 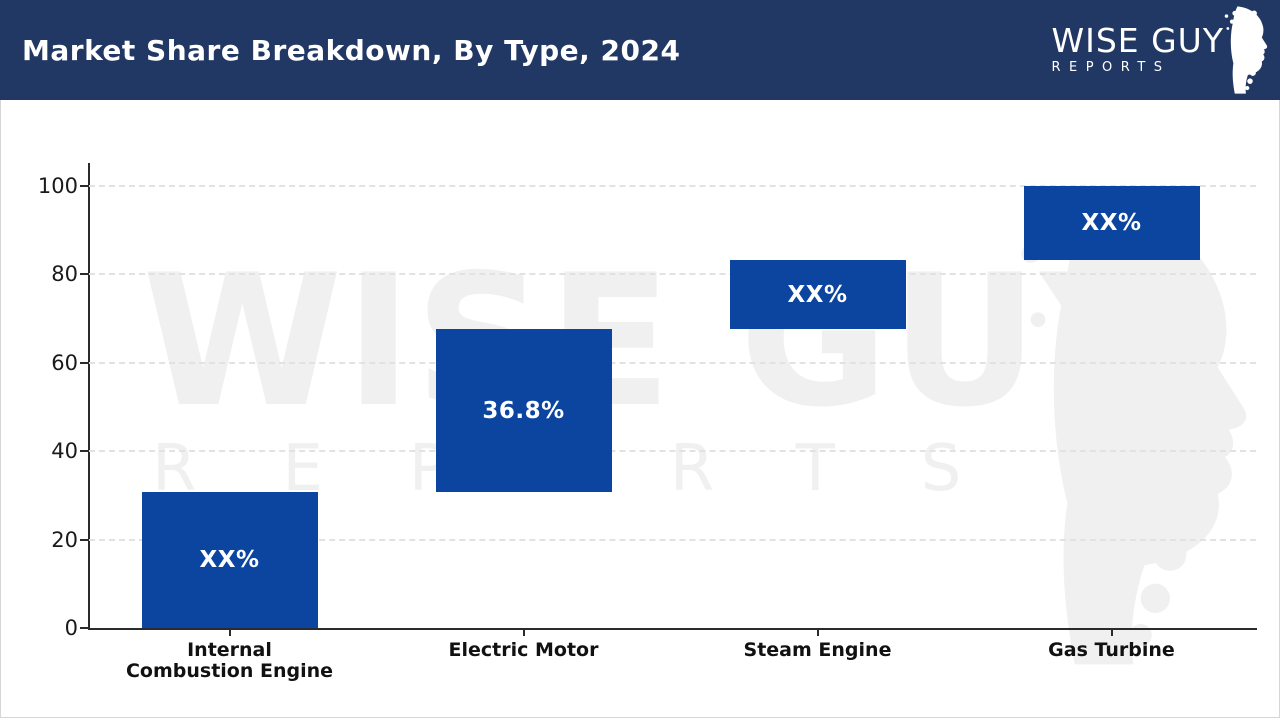 What do you see at coordinates (1137, 40) in the screenshot?
I see `logo-name: WISE GUY` at bounding box center [1137, 40].